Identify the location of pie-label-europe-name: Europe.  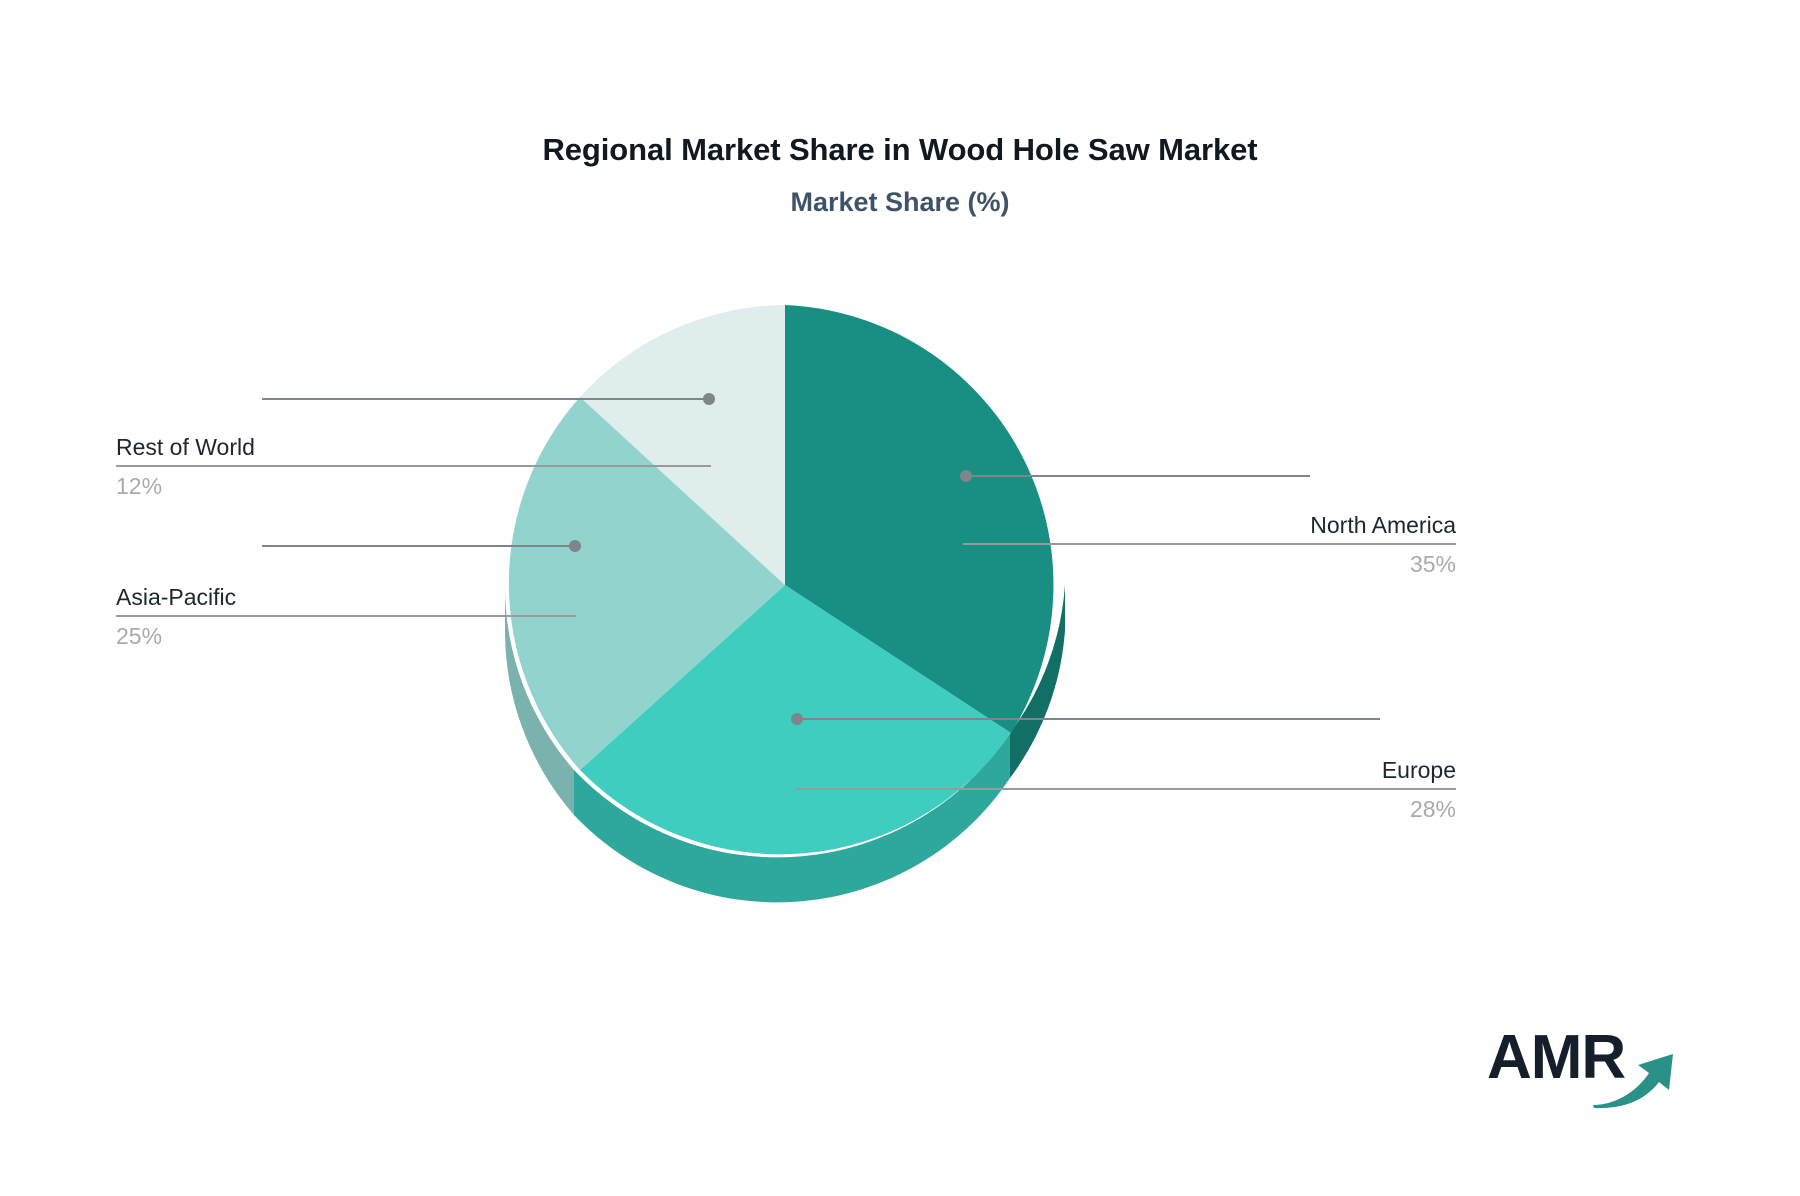
(1418, 770).